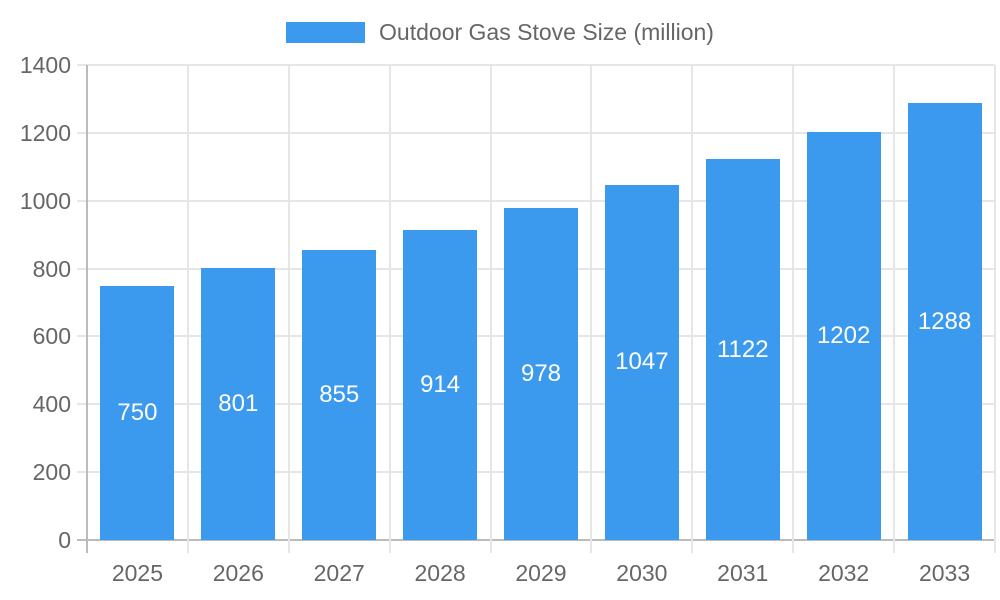  What do you see at coordinates (45, 132) in the screenshot?
I see `y-tick-label: 1200` at bounding box center [45, 132].